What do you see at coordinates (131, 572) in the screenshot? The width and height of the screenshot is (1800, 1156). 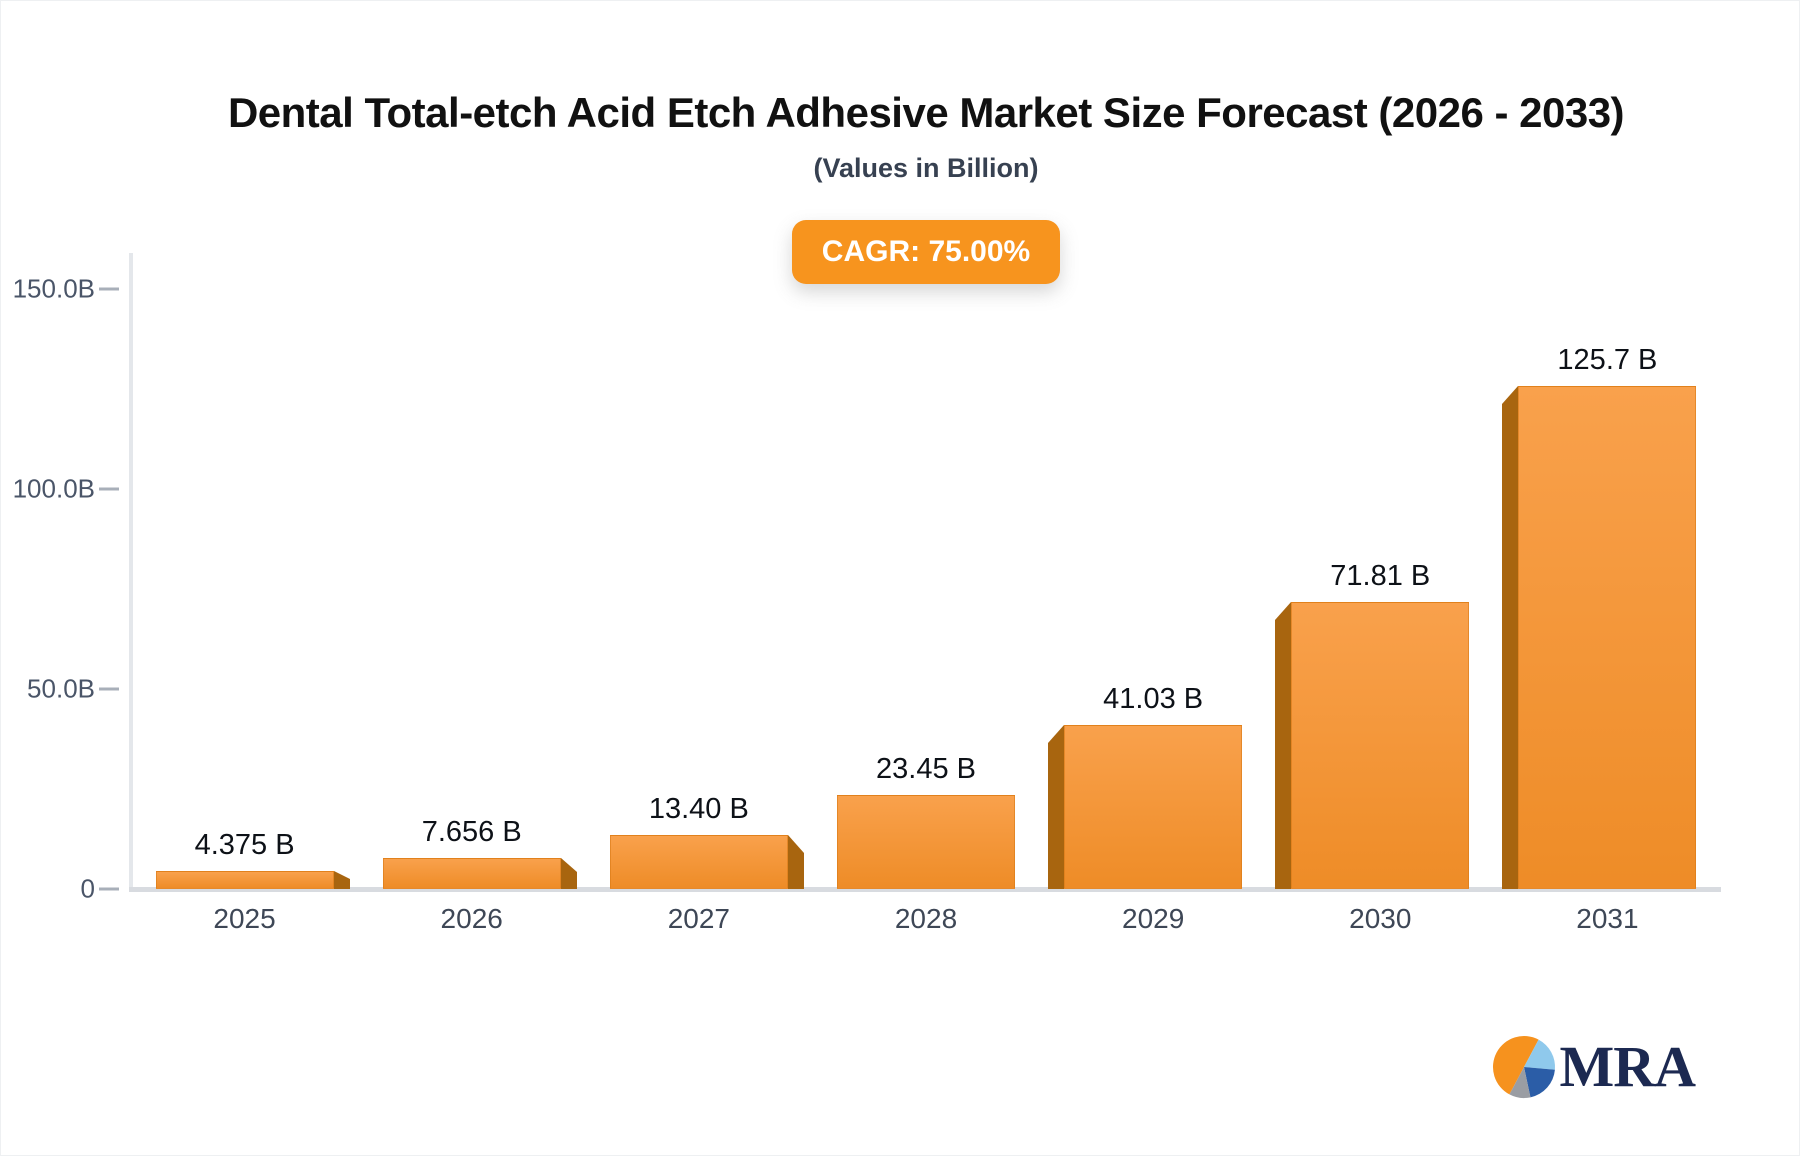 I see `y-axis-line` at bounding box center [131, 572].